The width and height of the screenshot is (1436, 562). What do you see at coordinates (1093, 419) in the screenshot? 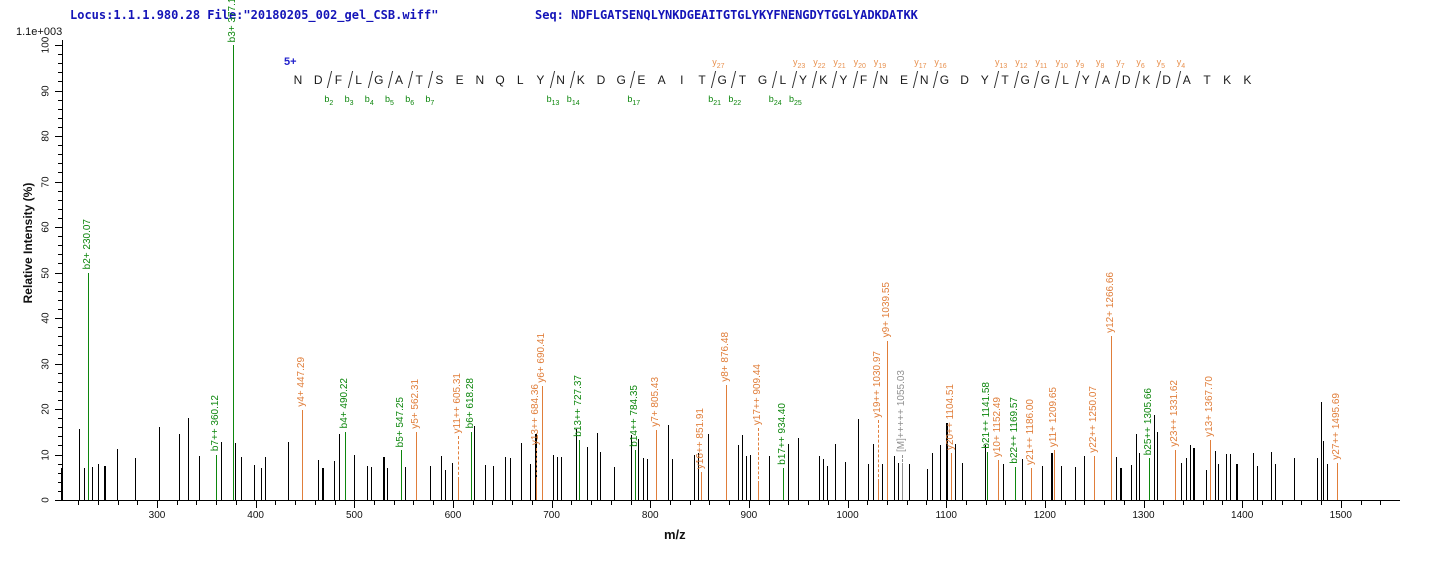
I see `peak-label: y22++ 1250.07` at bounding box center [1093, 419].